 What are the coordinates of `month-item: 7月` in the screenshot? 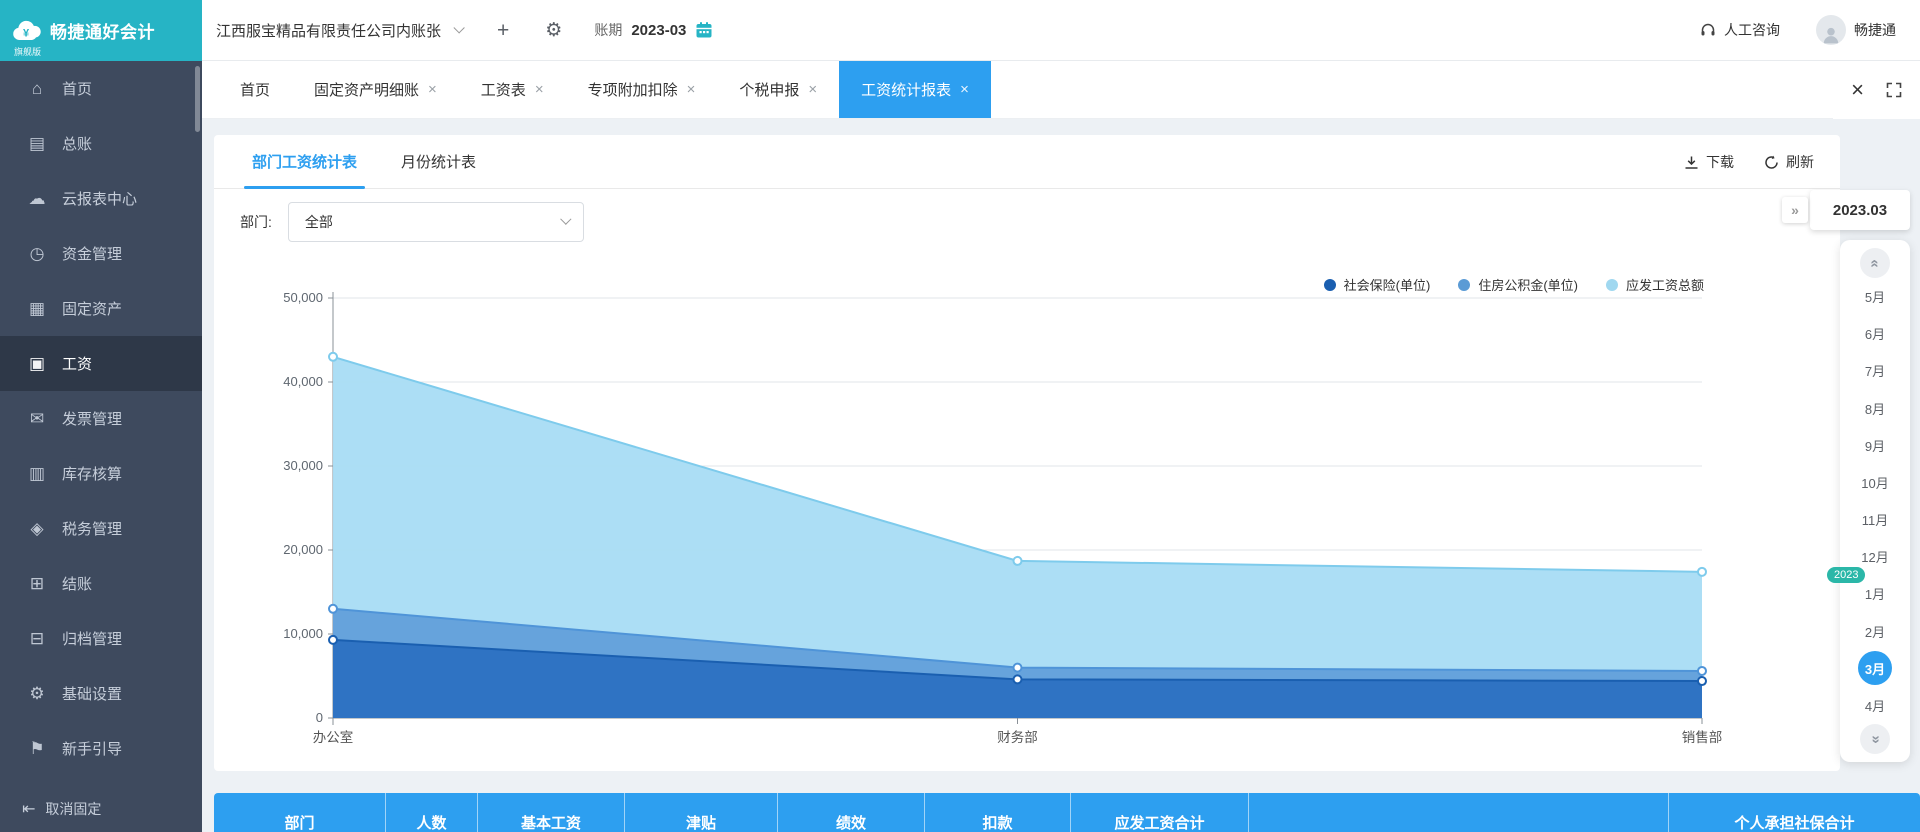 It's located at (1875, 370).